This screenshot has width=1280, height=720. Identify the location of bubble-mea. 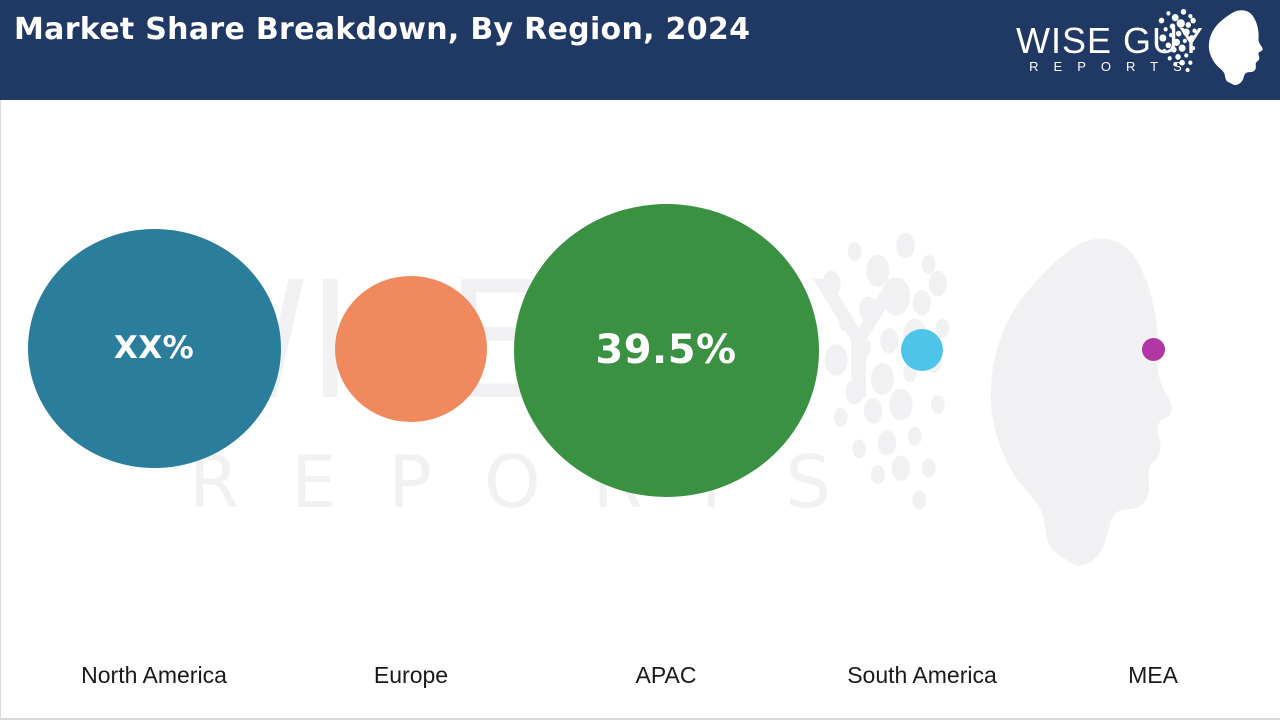
(1153, 349).